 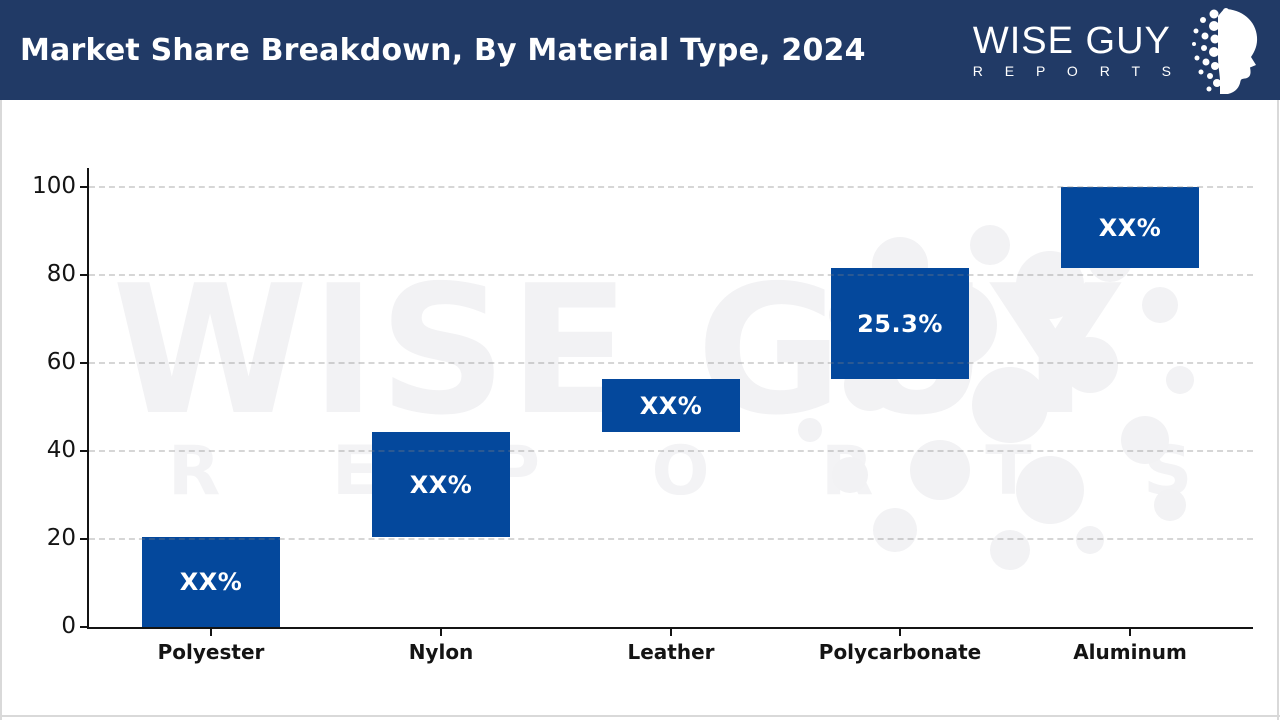 What do you see at coordinates (1225, 51) in the screenshot?
I see `wiseguy-logo-face-icon` at bounding box center [1225, 51].